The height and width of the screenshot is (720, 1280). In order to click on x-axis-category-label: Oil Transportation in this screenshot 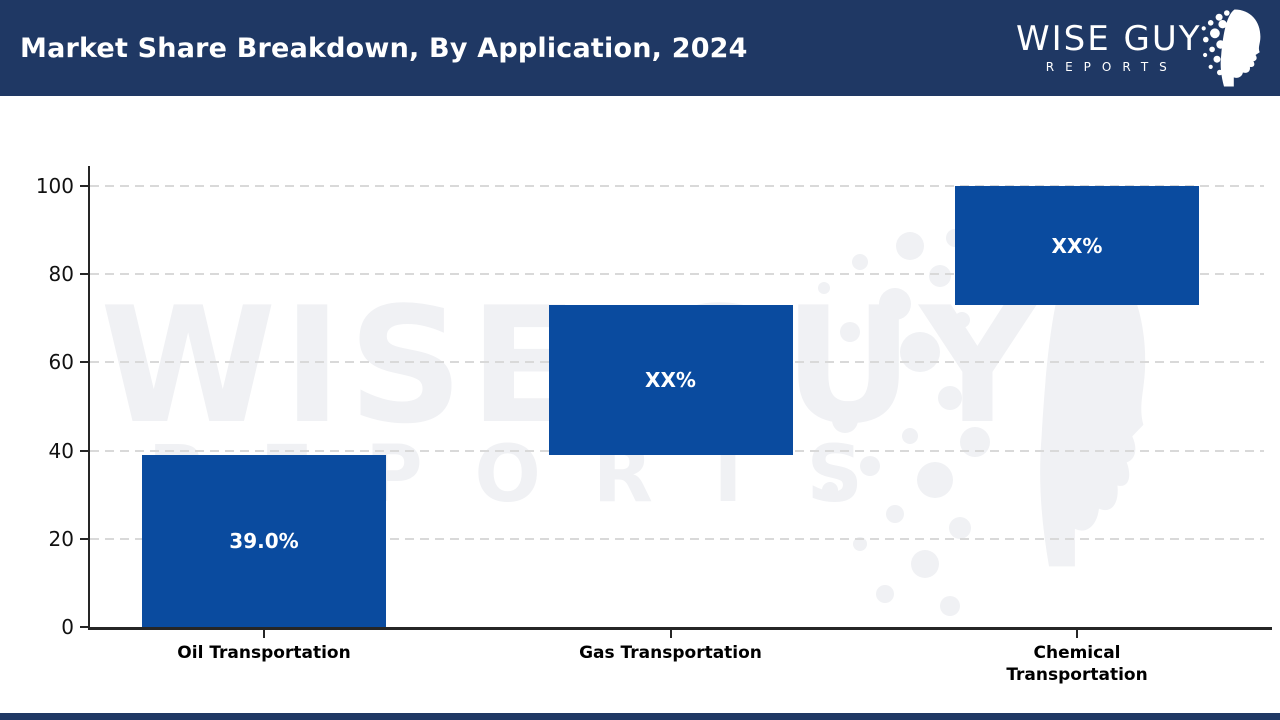, I will do `click(264, 653)`.